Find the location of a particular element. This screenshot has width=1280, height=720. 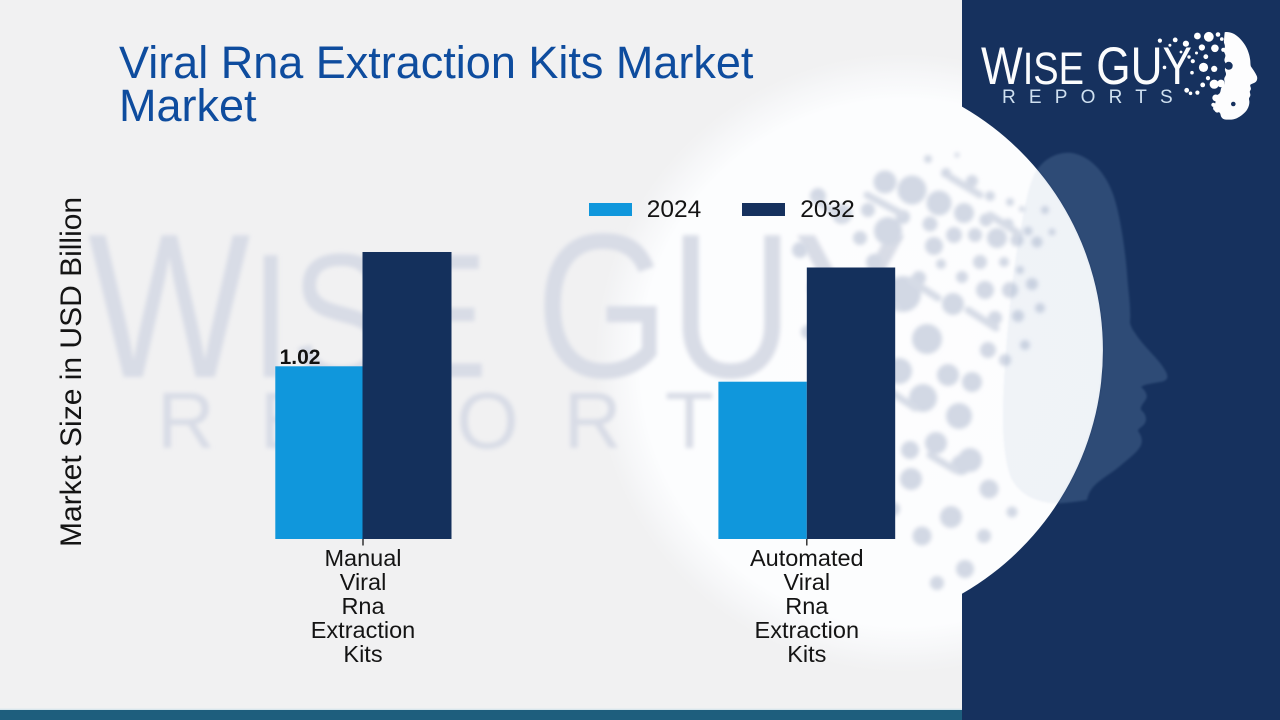

svg-text: WISE GUY is located at coordinates (1086, 66).